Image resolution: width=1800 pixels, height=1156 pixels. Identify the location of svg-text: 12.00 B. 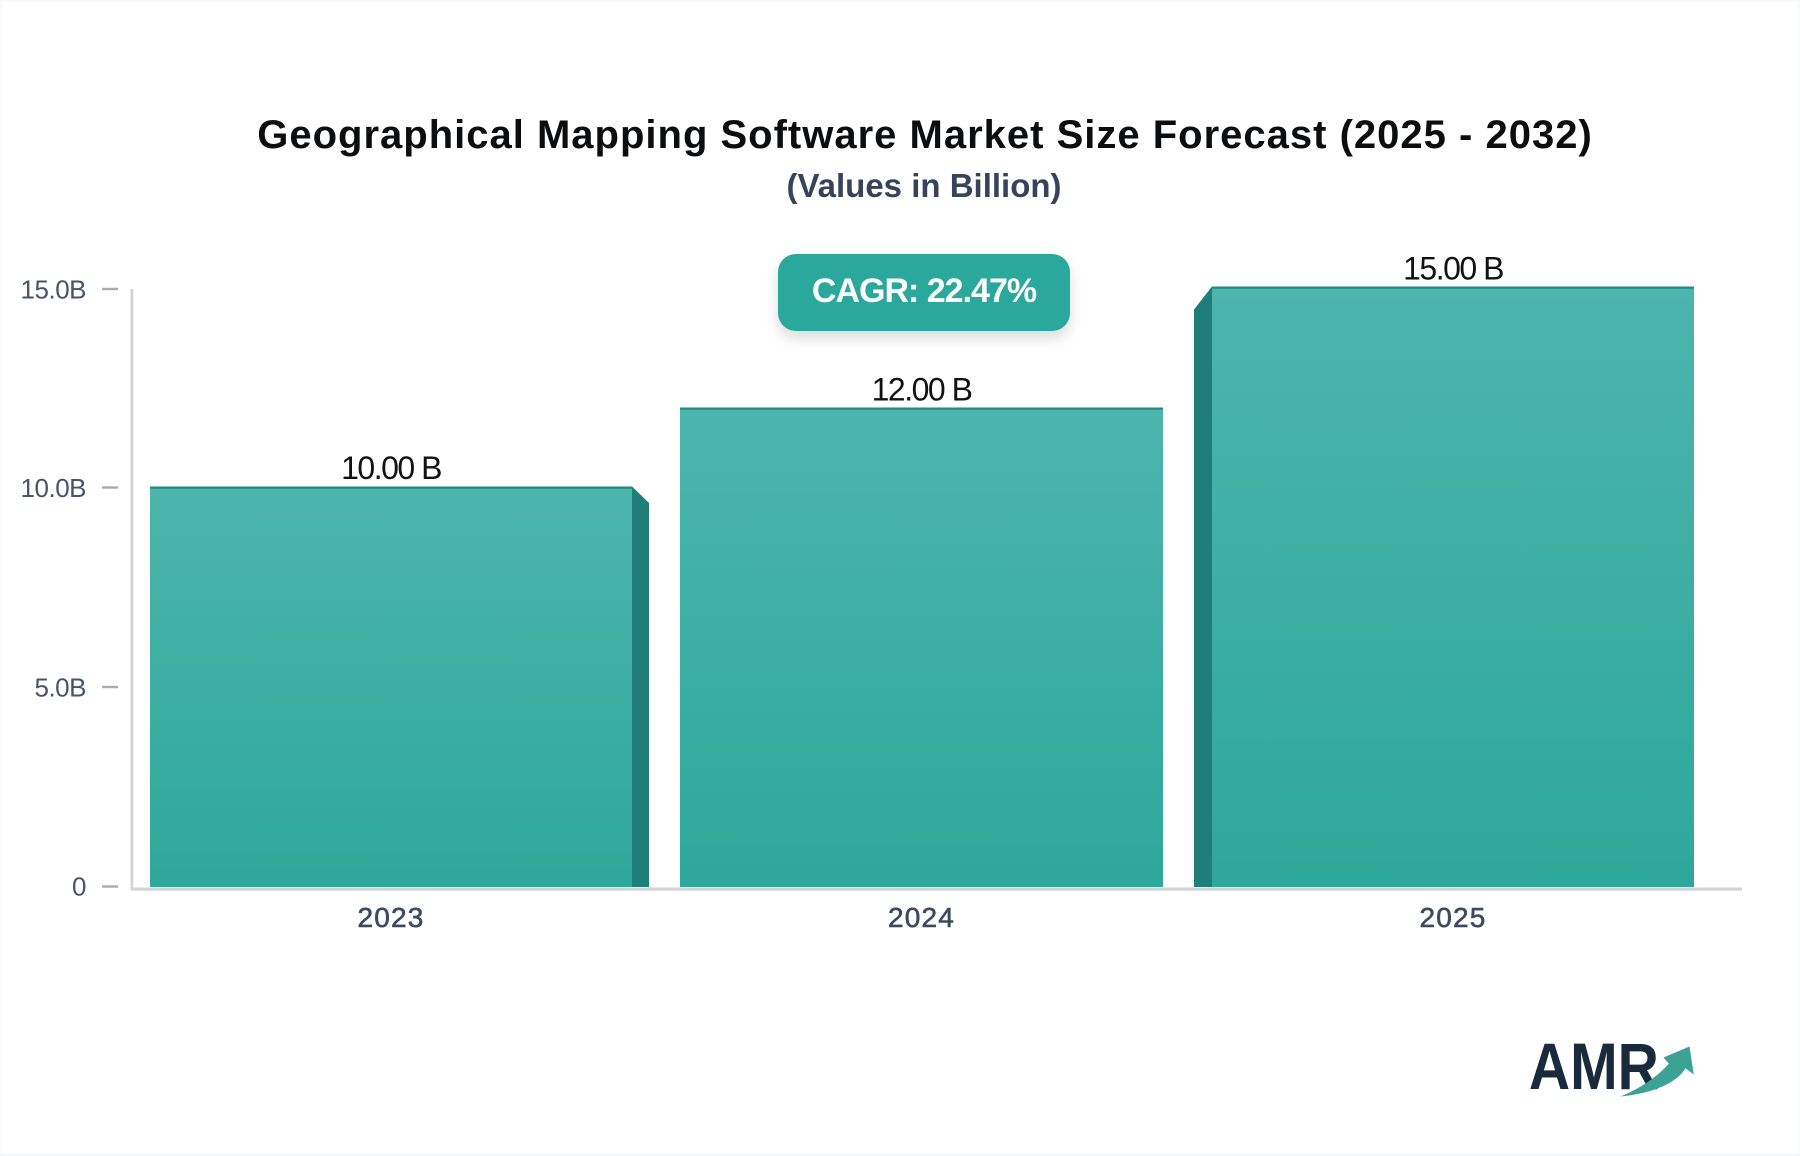
(922, 390).